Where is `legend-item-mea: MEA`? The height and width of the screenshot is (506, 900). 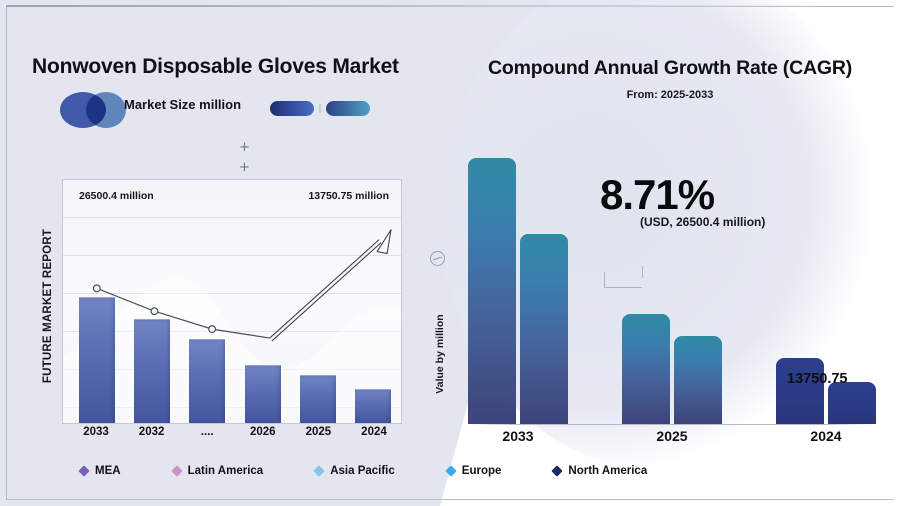
legend-item-mea: MEA is located at coordinates (99, 471).